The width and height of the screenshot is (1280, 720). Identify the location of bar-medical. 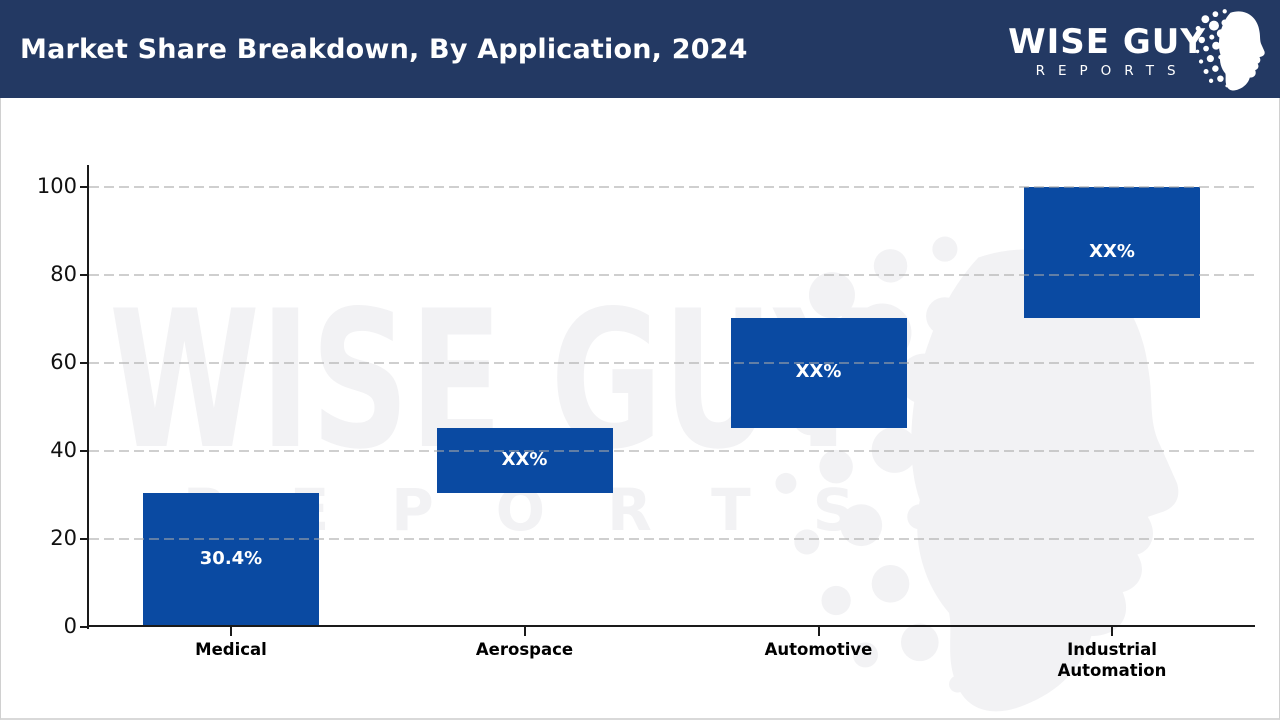
(231, 560).